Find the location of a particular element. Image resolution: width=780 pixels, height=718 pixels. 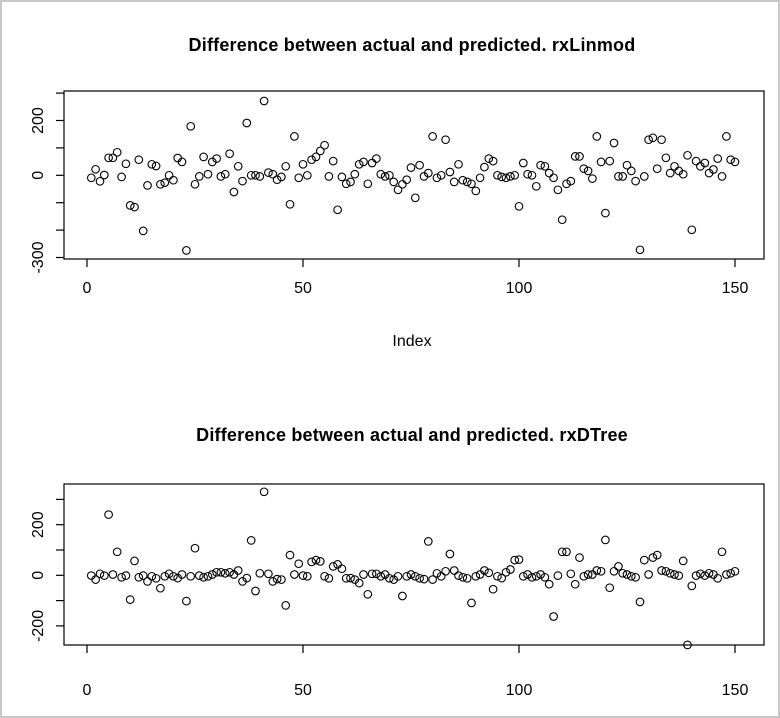

y-tick-label: 200 is located at coordinates (38, 524).